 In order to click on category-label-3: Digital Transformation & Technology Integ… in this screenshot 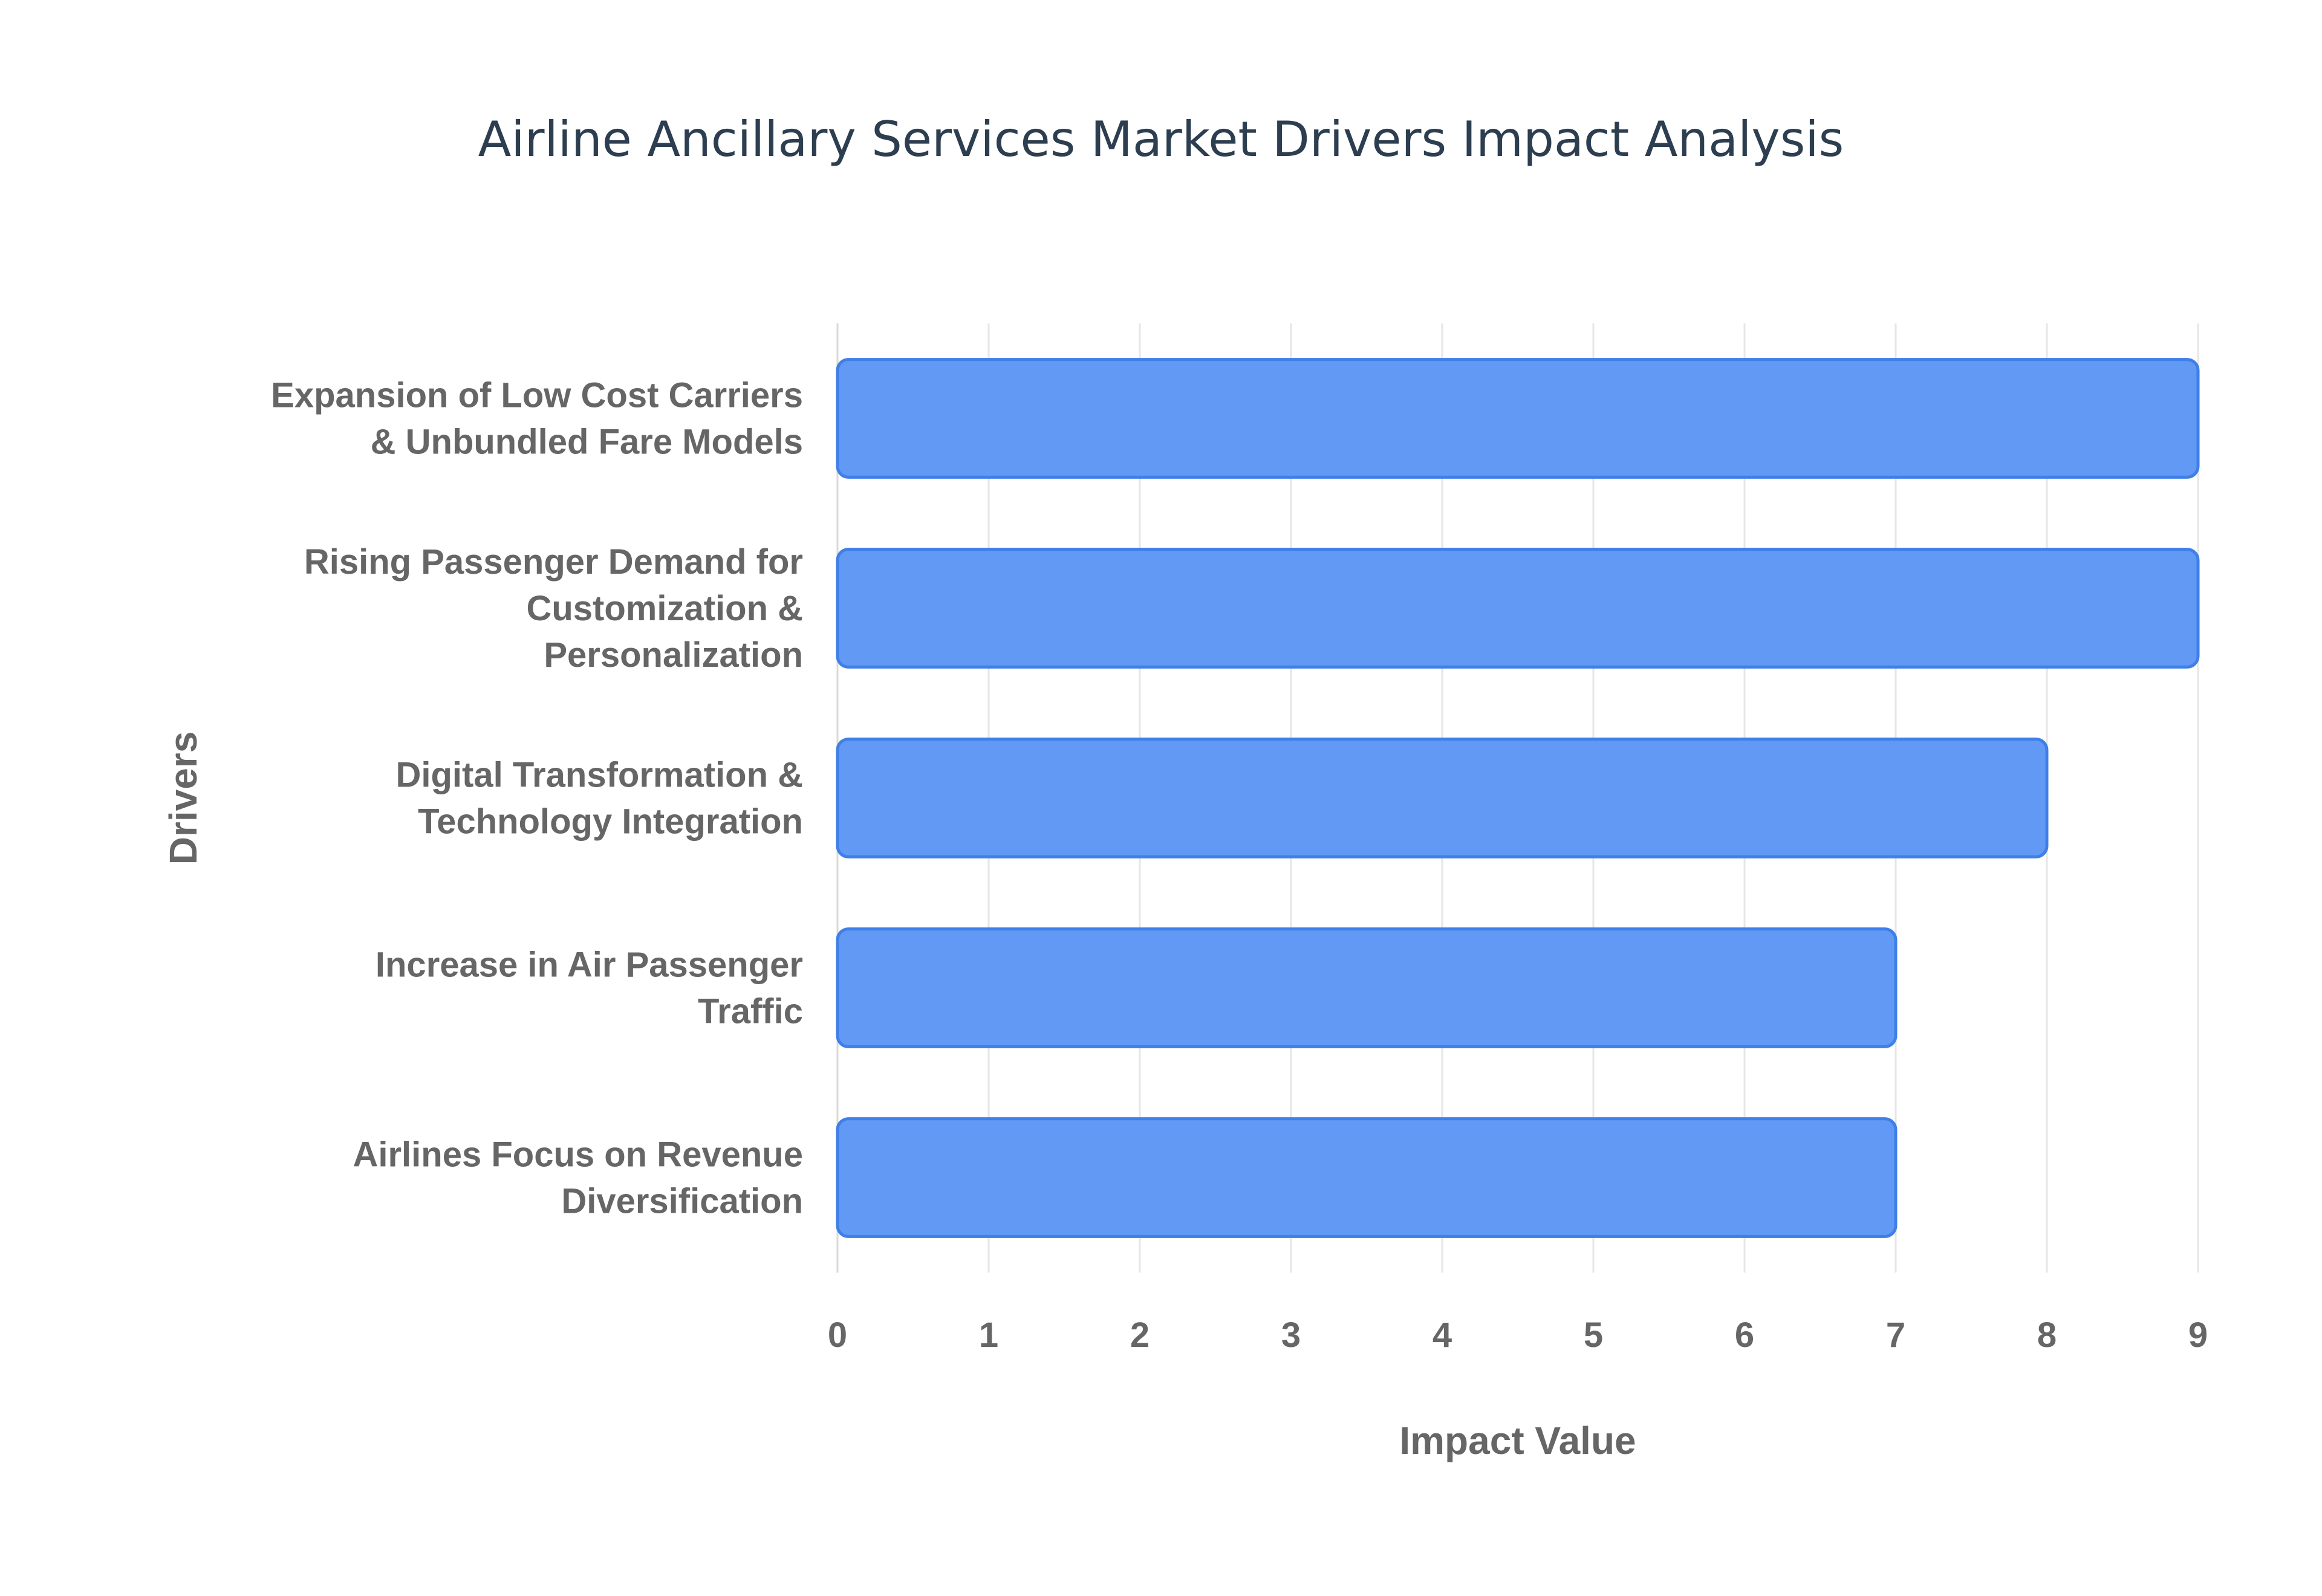, I will do `click(599, 799)`.